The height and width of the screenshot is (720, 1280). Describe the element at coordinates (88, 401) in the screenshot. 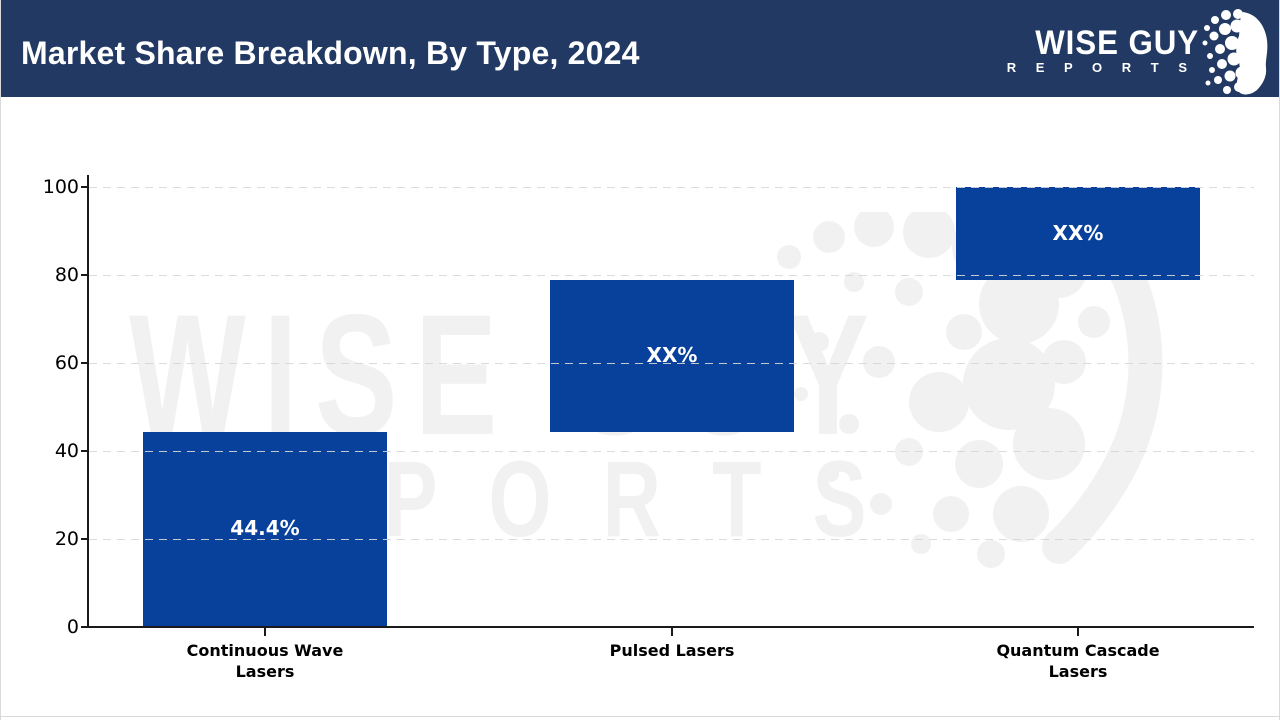

I see `y-axis-line` at that location.